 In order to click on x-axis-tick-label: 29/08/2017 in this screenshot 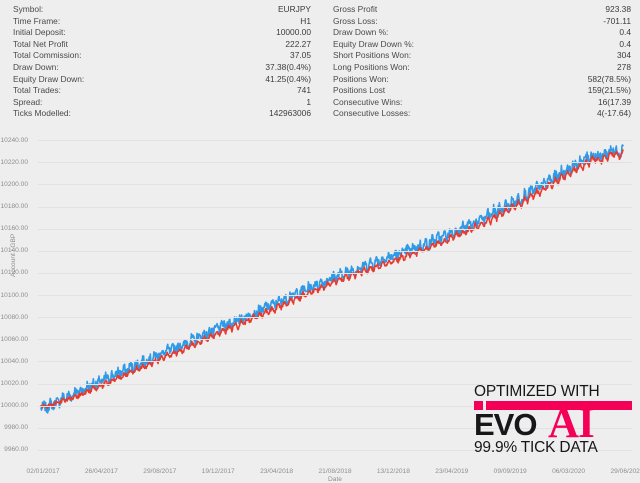, I will do `click(160, 471)`.